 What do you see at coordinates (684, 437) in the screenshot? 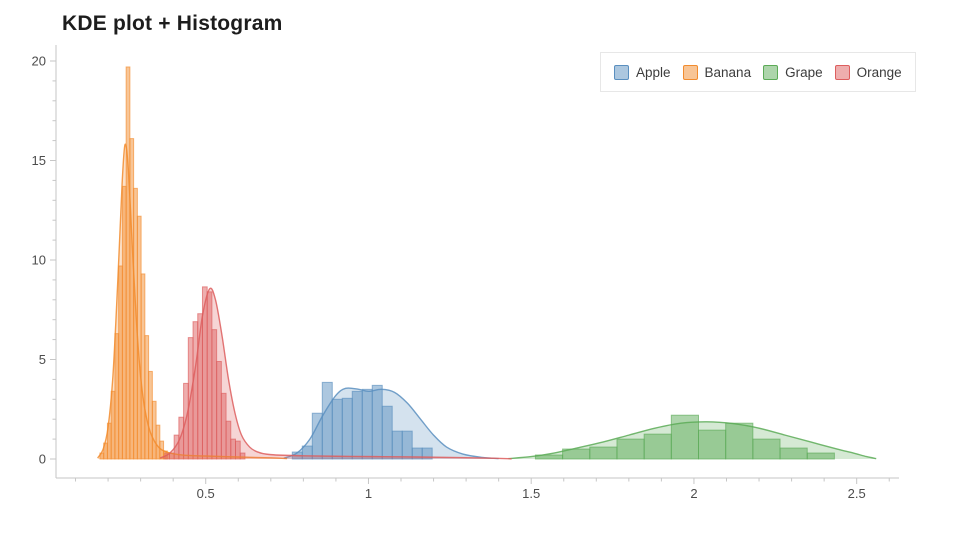
I see `series-grape-histogram` at bounding box center [684, 437].